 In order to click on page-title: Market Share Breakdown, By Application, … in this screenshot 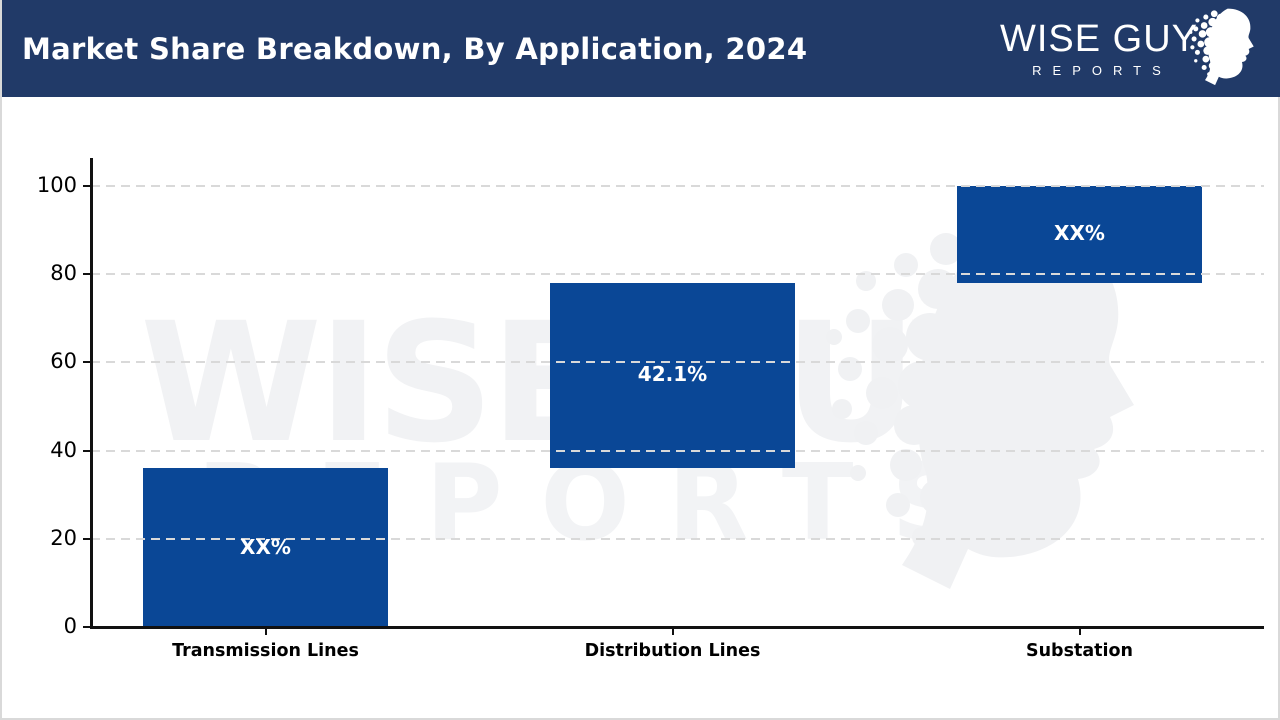, I will do `click(415, 48)`.